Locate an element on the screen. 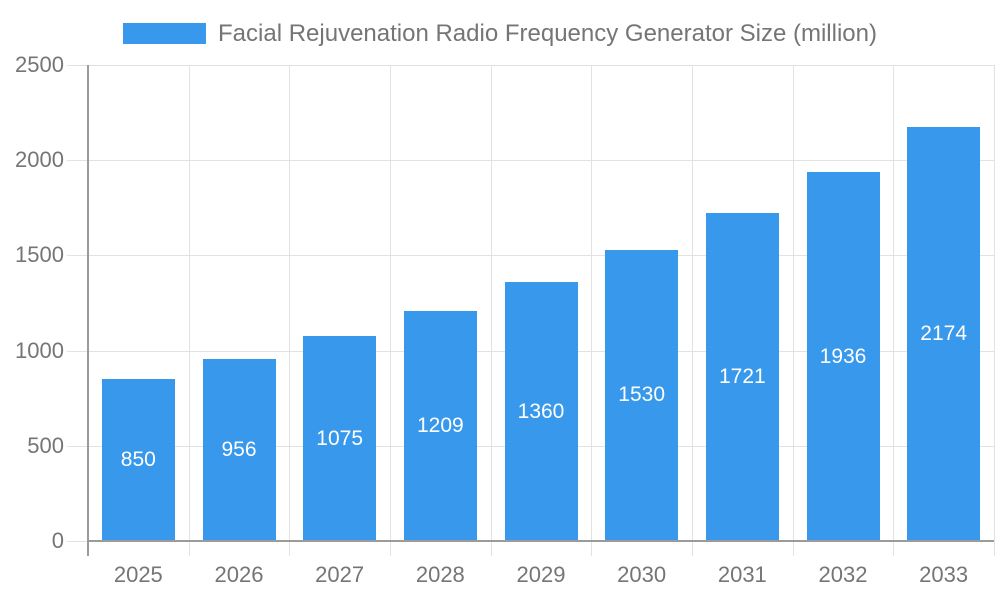 The width and height of the screenshot is (1000, 600). bar-2026 is located at coordinates (239, 449).